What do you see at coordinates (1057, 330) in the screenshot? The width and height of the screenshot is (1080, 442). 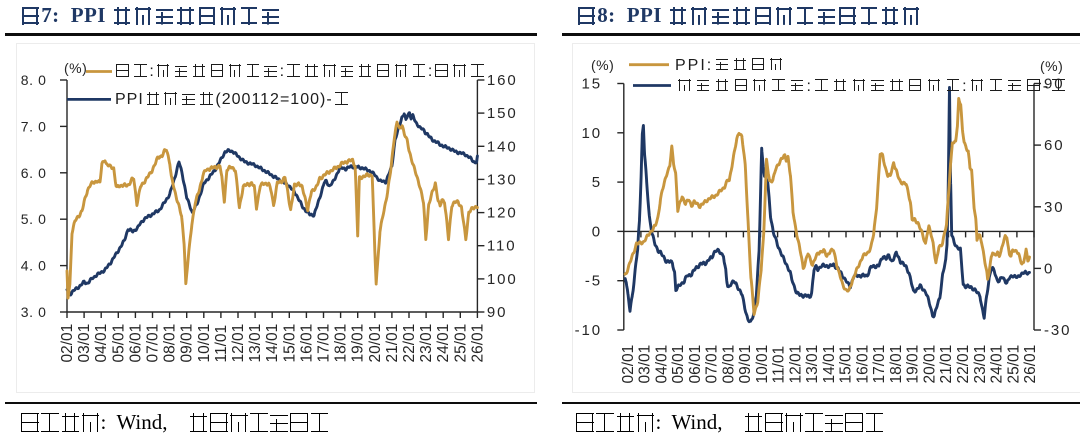 I see `svg-text: -30` at bounding box center [1057, 330].